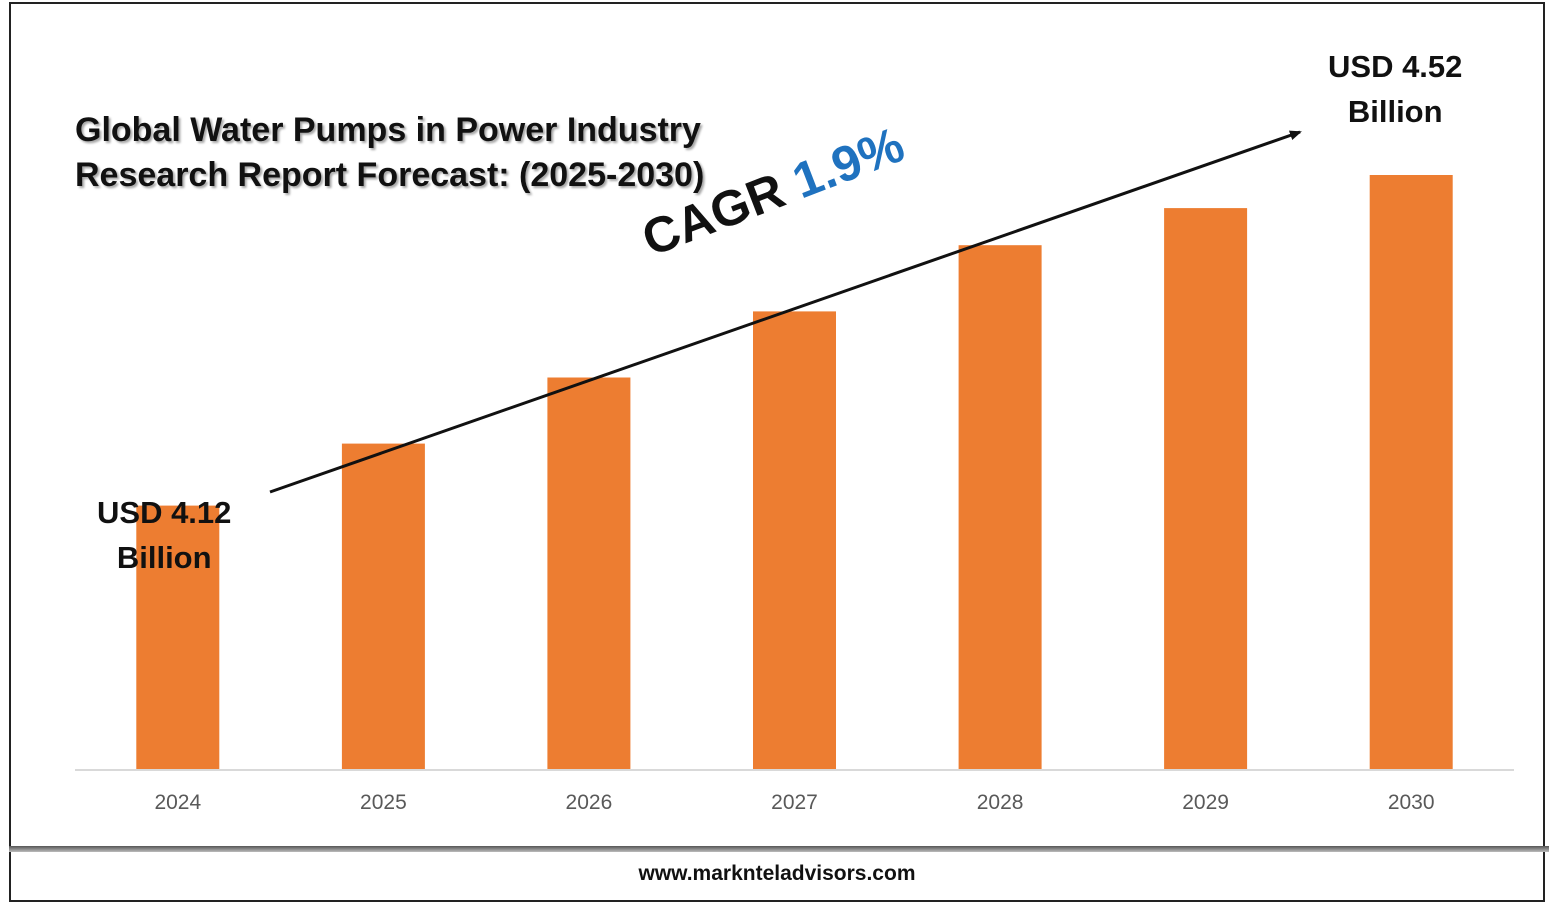 Image resolution: width=1557 pixels, height=906 pixels. Describe the element at coordinates (164, 535) in the screenshot. I see `start-value-callout: USD 4.12 Billion` at that location.